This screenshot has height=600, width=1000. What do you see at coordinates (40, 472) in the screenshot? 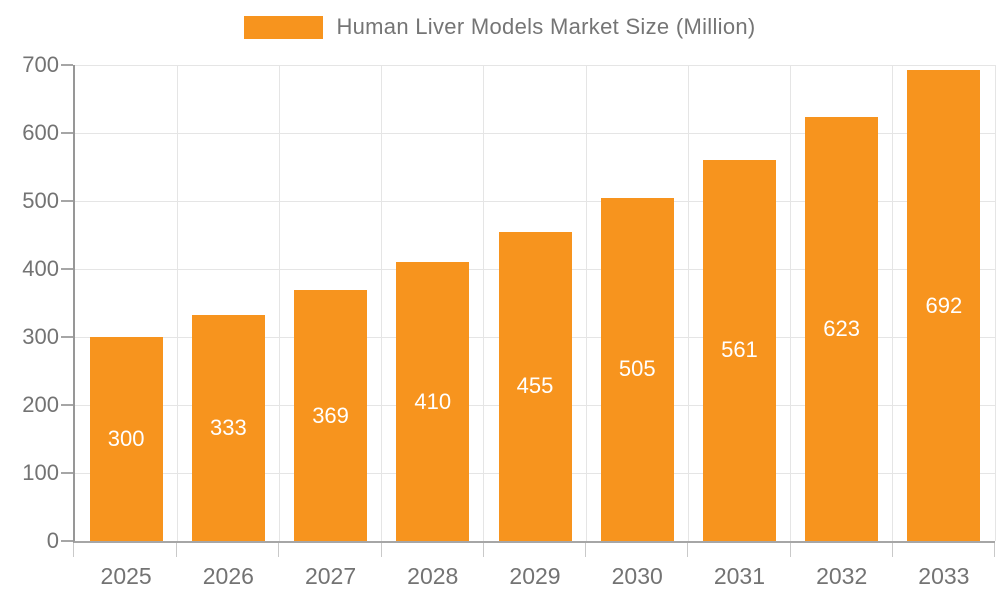
I see `y-tick-label-100: 100` at bounding box center [40, 472].